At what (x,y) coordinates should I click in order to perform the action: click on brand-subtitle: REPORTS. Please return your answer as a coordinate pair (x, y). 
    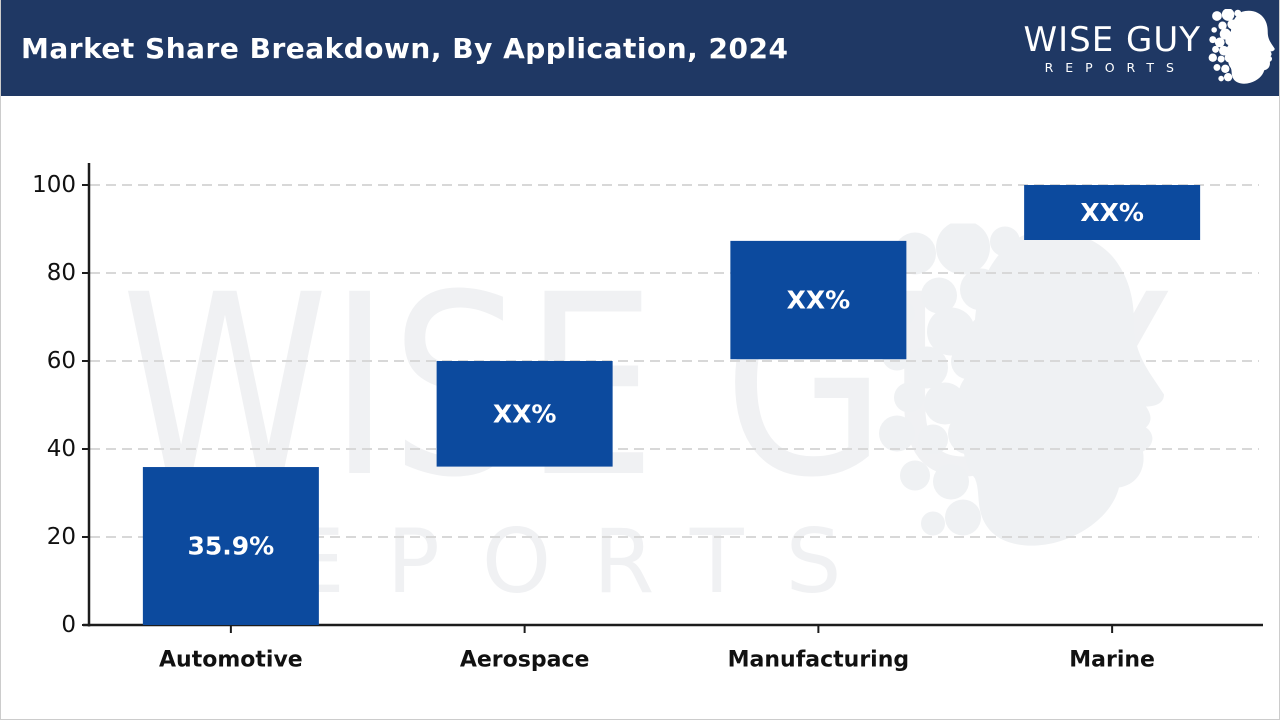
    Looking at the image, I should click on (1115, 68).